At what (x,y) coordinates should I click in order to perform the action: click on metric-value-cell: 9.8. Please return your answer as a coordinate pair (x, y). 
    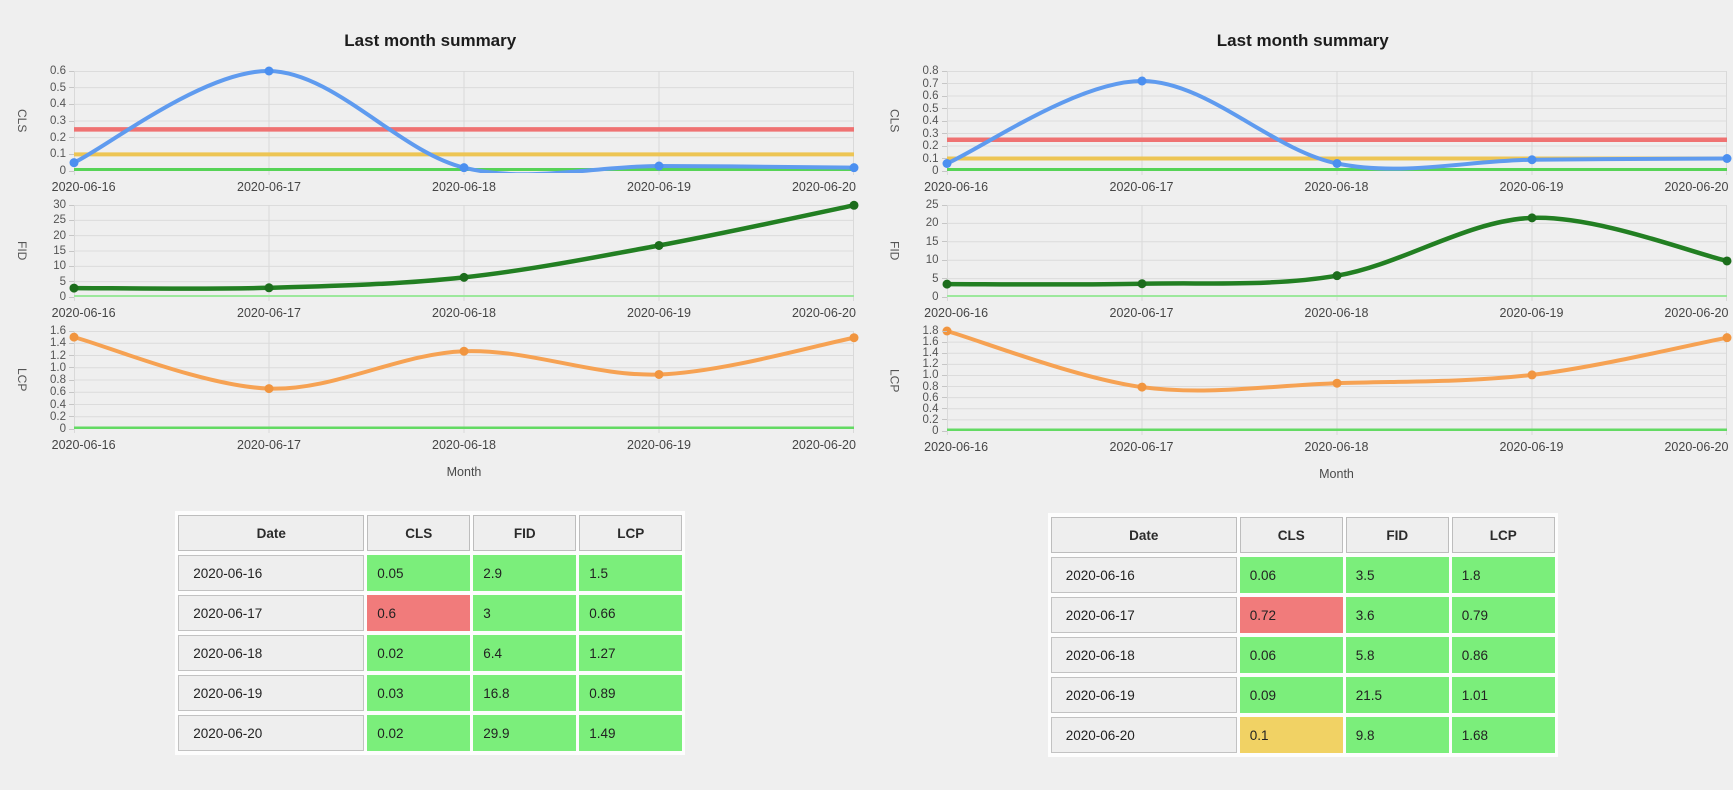
    Looking at the image, I should click on (1397, 735).